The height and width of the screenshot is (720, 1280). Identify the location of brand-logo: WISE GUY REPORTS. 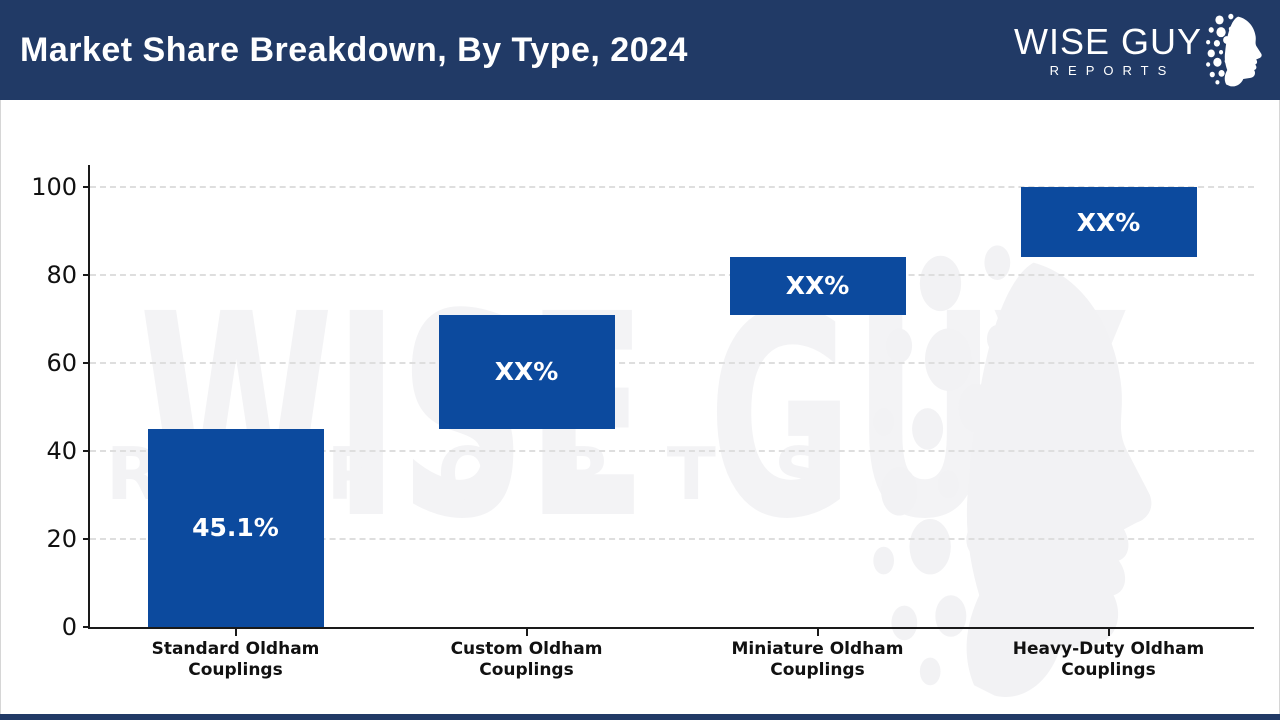
(1147, 50).